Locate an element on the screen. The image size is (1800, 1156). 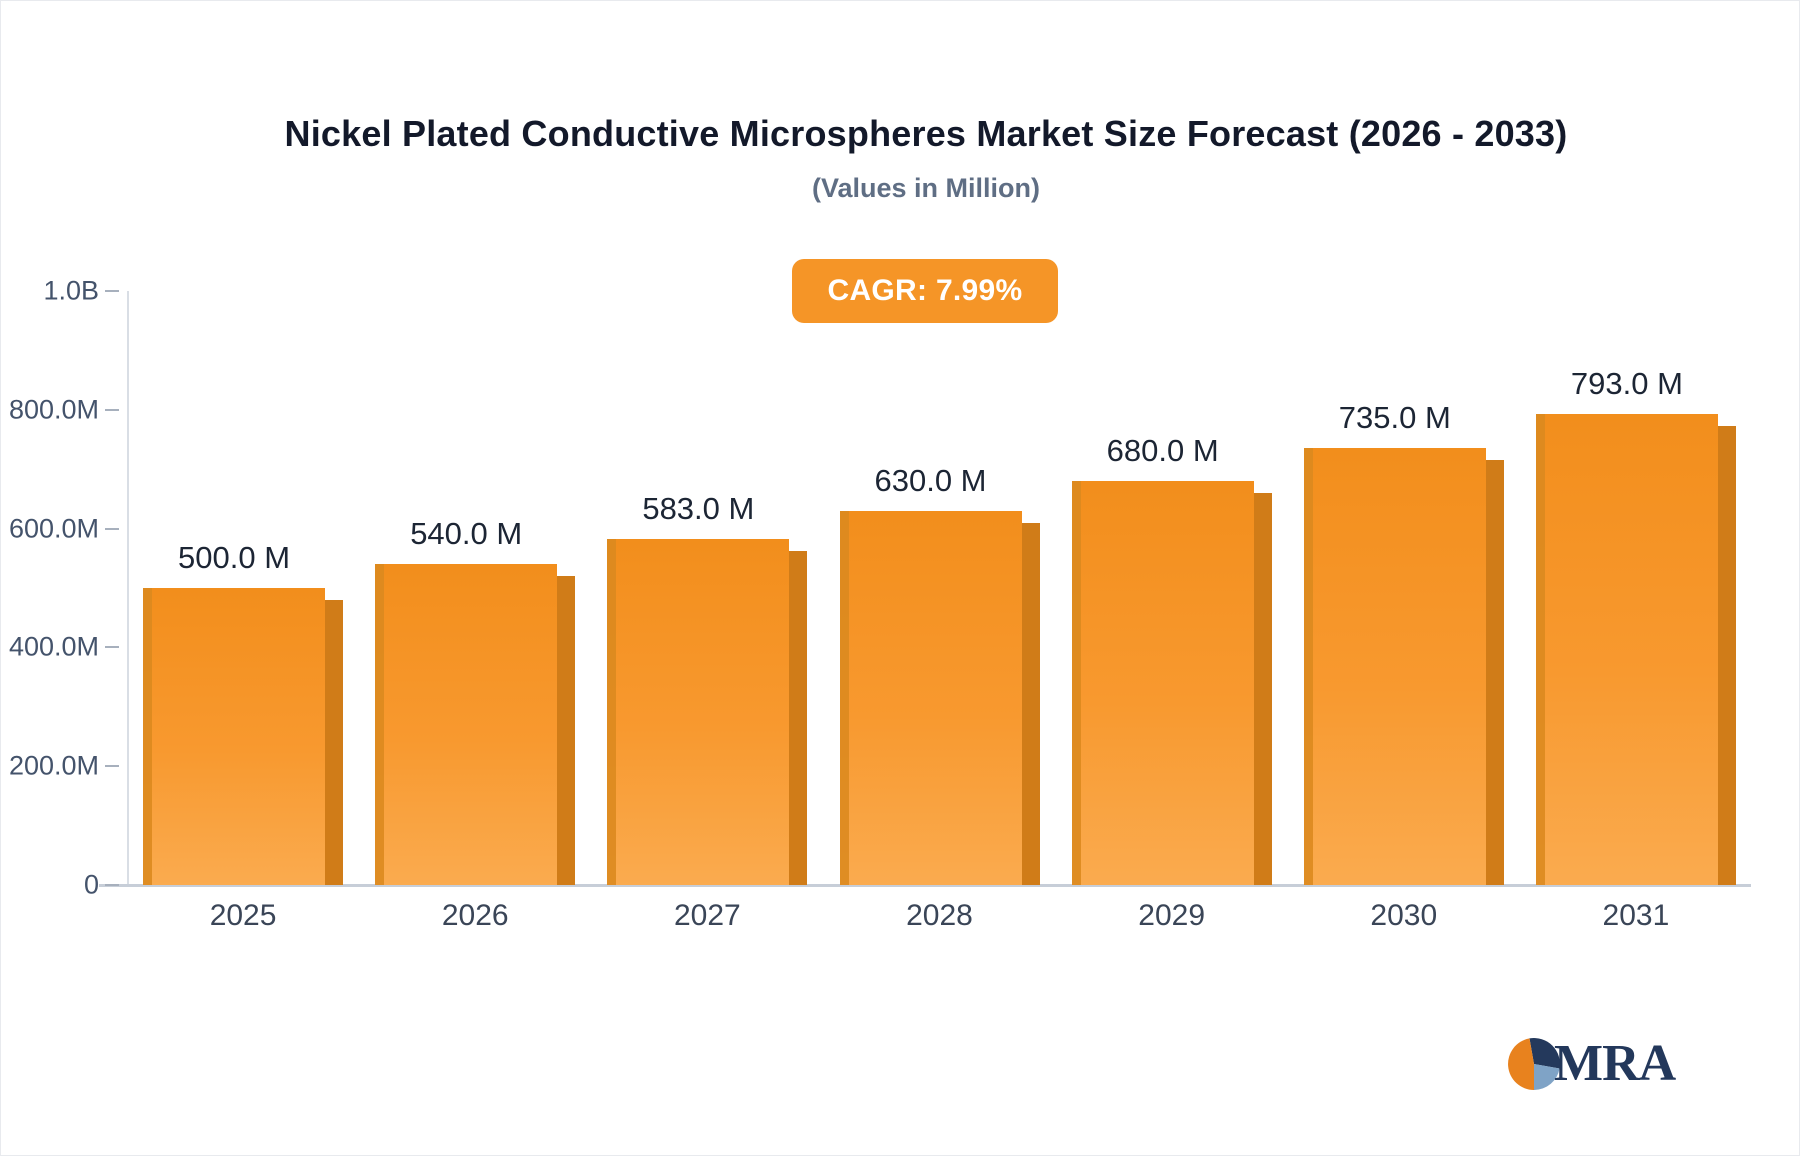
y-tick-label: 200.0M is located at coordinates (53, 765).